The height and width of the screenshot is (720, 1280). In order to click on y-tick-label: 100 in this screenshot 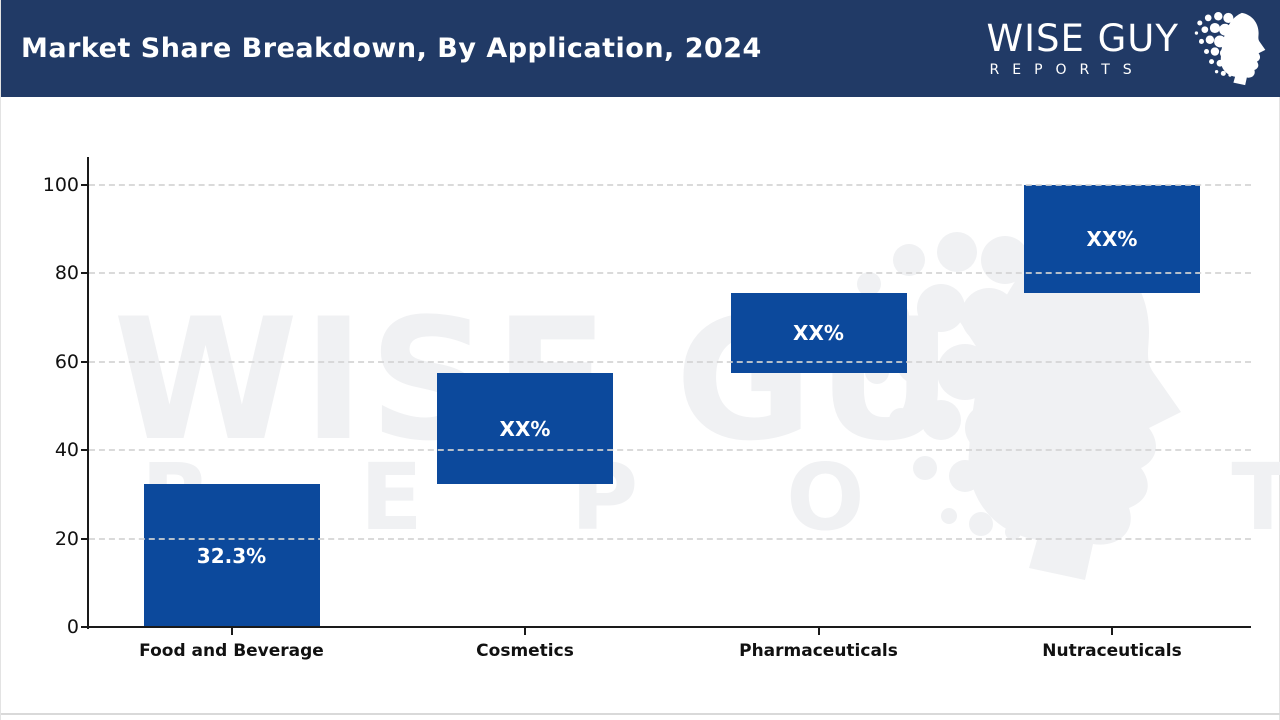, I will do `click(60, 185)`.